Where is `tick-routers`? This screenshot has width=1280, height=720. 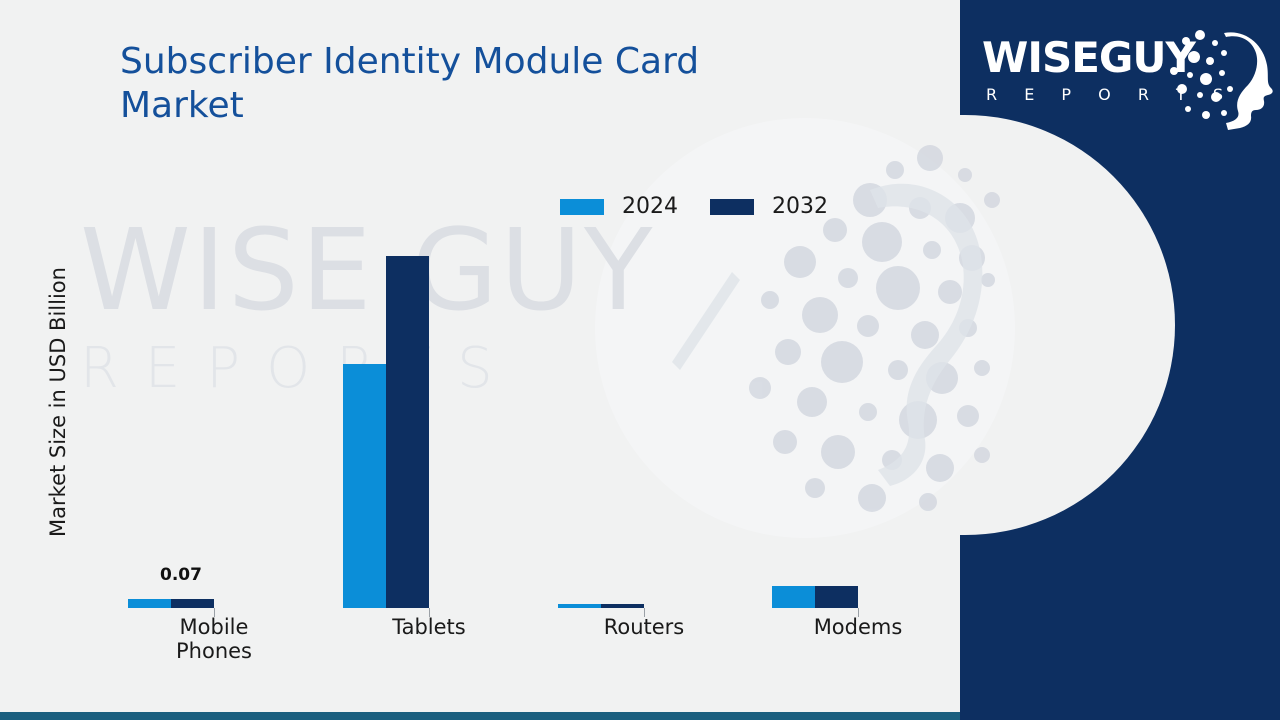
tick-routers is located at coordinates (644, 612).